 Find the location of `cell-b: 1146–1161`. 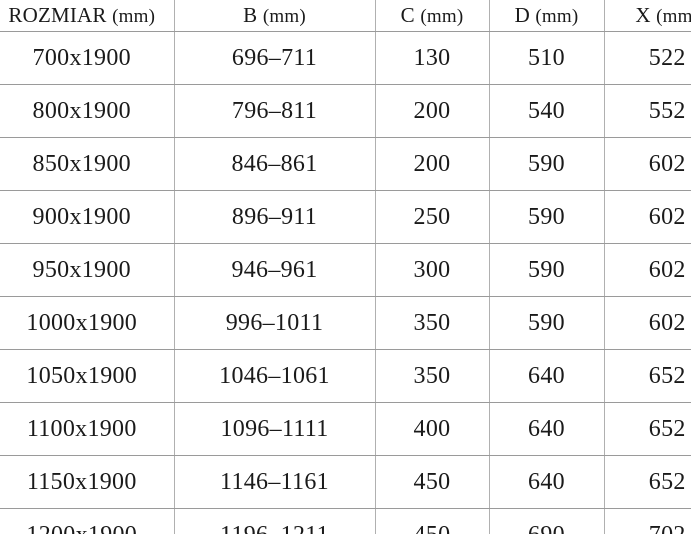

cell-b: 1146–1161 is located at coordinates (275, 482).